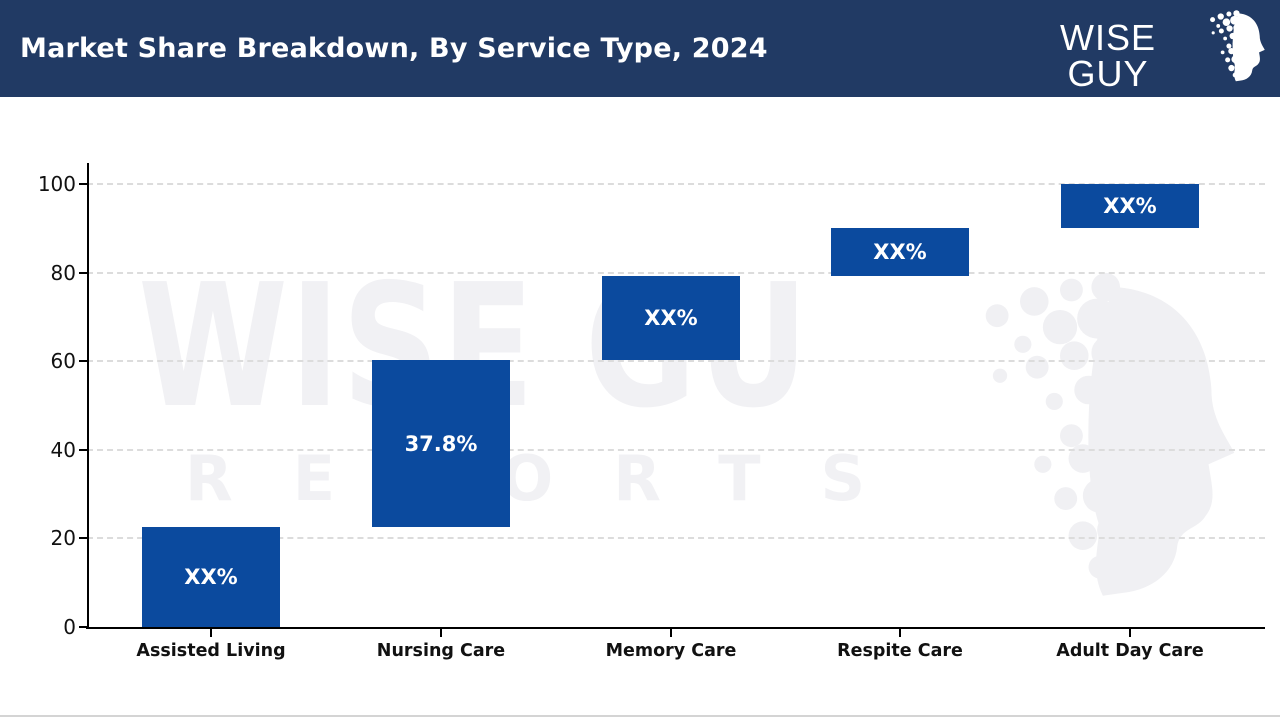 This screenshot has height=720, width=1280. I want to click on x-axis-label-nursing-care: Nursing Care, so click(441, 651).